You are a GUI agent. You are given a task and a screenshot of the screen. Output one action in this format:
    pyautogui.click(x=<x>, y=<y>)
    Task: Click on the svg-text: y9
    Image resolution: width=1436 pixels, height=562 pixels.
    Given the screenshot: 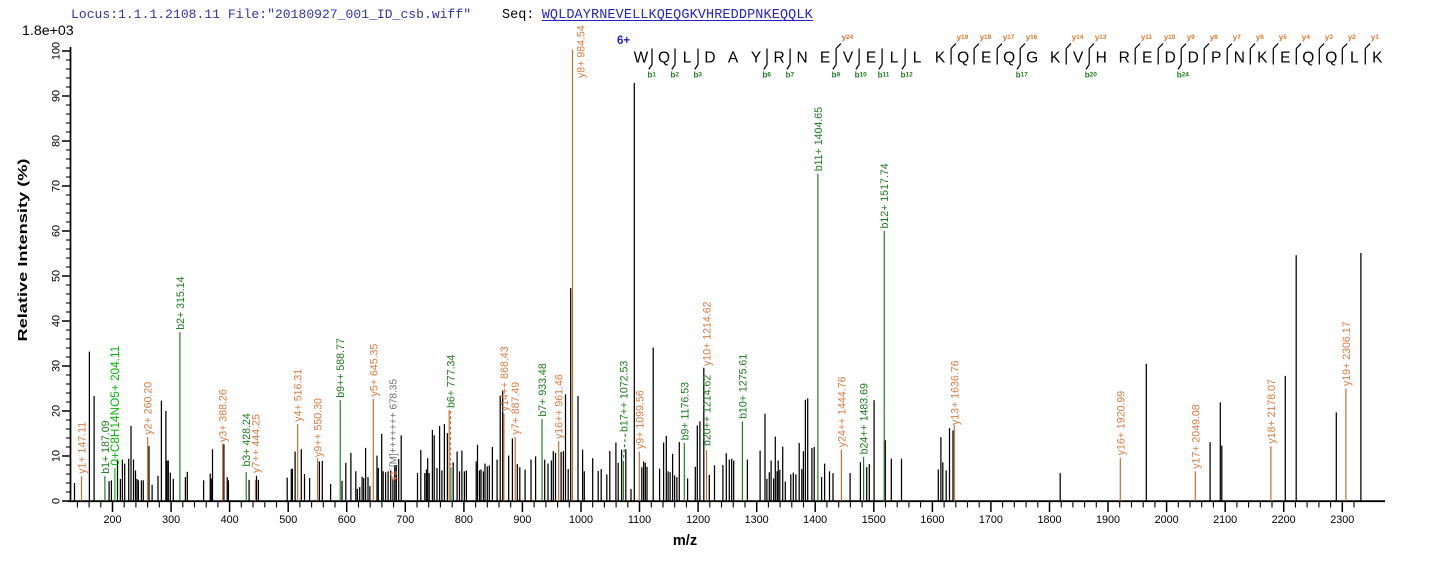 What is the action you would take?
    pyautogui.click(x=1191, y=37)
    